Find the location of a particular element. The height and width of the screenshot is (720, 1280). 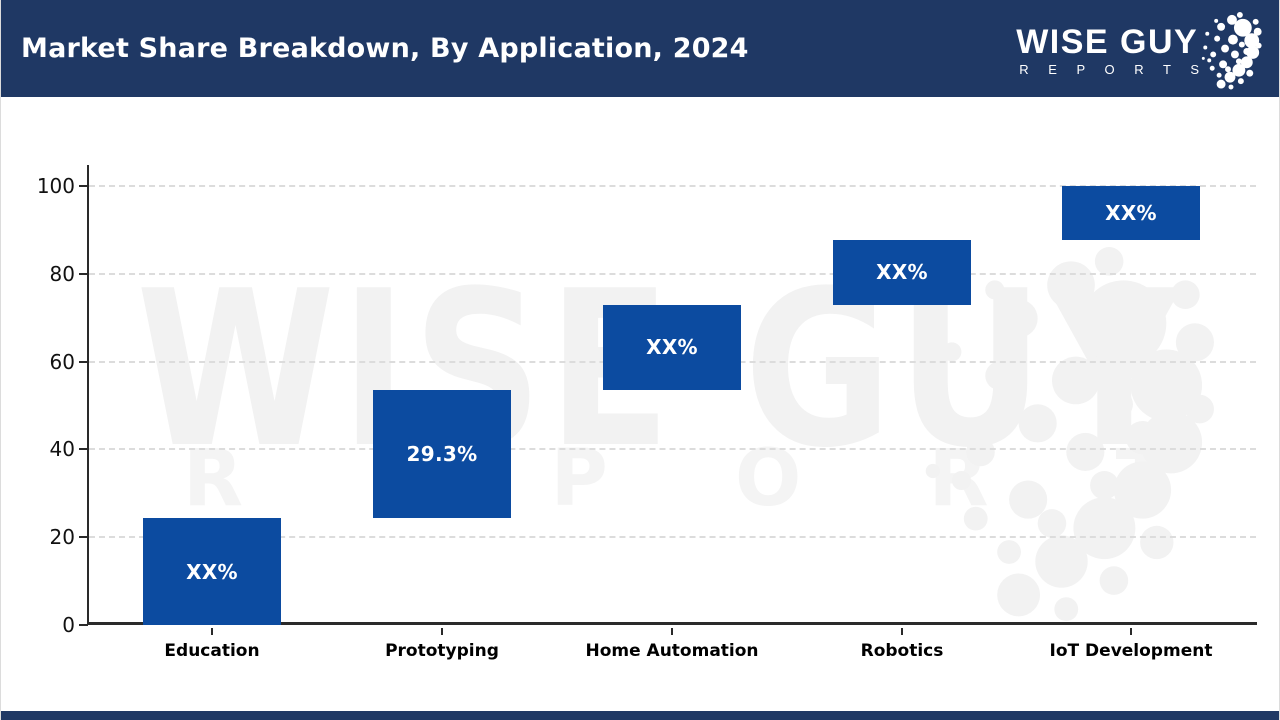

y-tick-label: 60 is located at coordinates (62, 361).